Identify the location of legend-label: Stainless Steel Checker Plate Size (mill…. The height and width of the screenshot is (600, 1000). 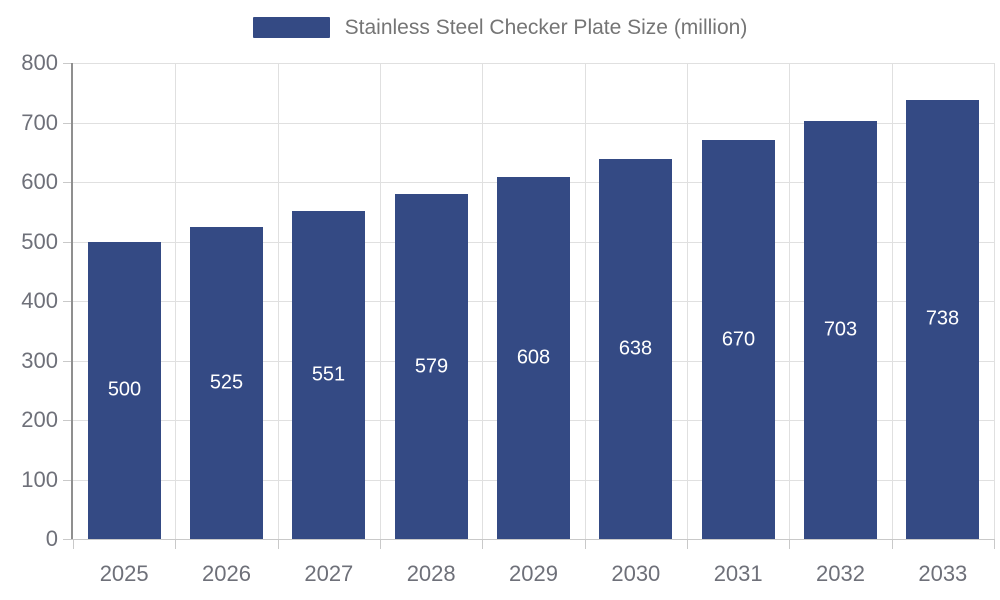
(546, 27).